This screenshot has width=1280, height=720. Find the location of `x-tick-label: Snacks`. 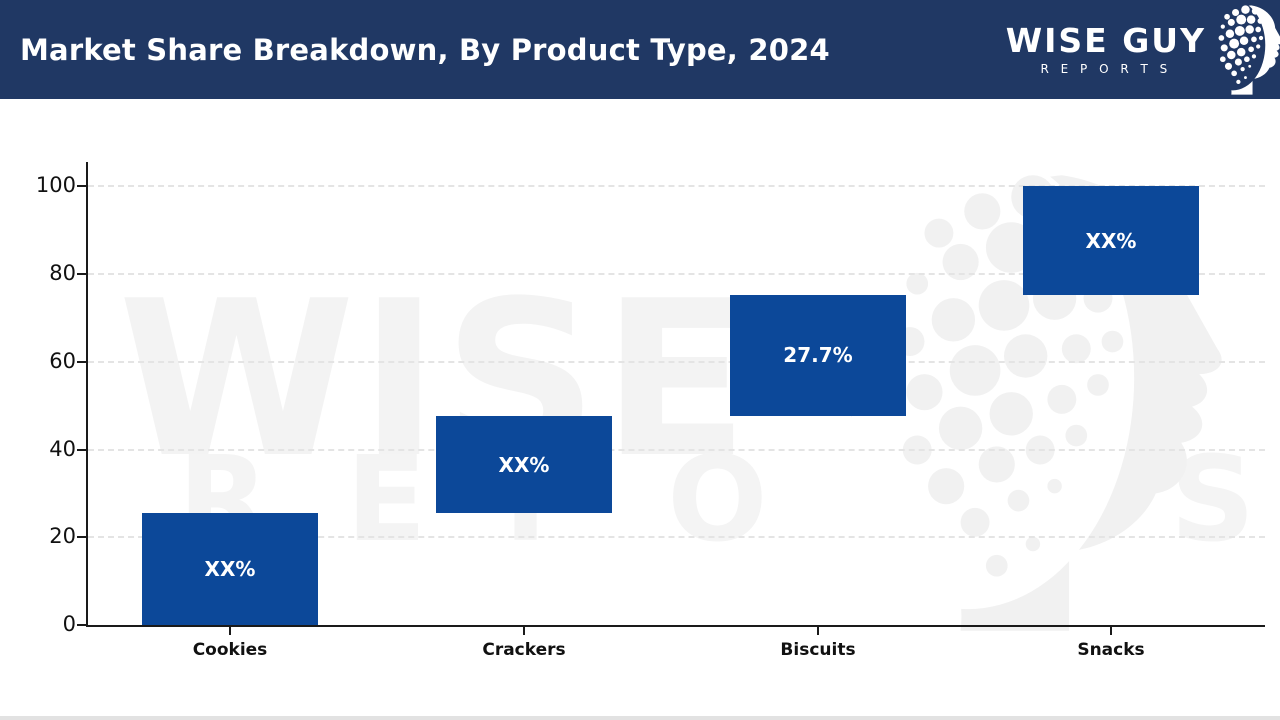

x-tick-label: Snacks is located at coordinates (1111, 650).